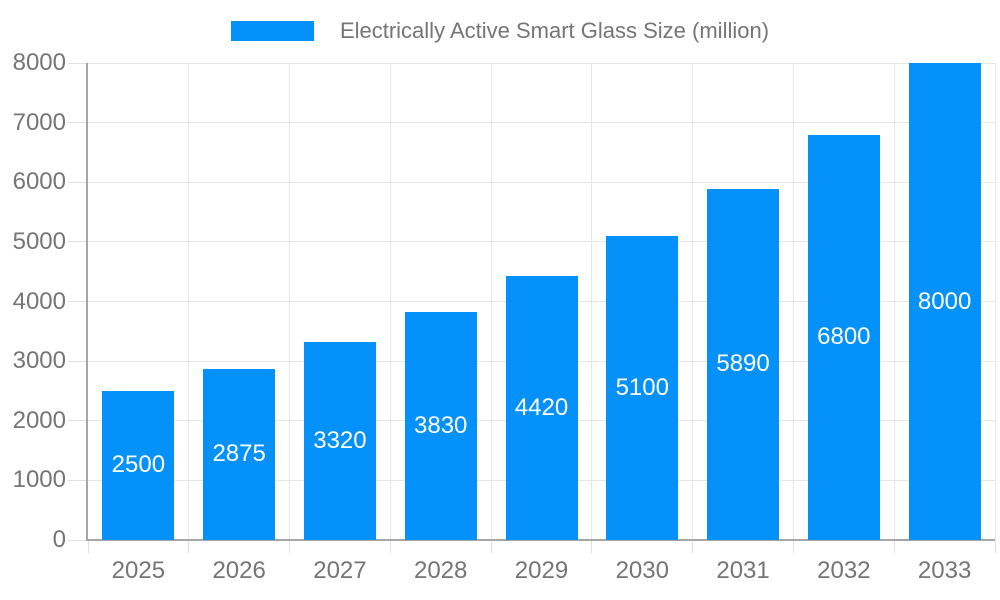 This screenshot has width=1000, height=600. Describe the element at coordinates (642, 570) in the screenshot. I see `x-axis-label: 2030` at that location.